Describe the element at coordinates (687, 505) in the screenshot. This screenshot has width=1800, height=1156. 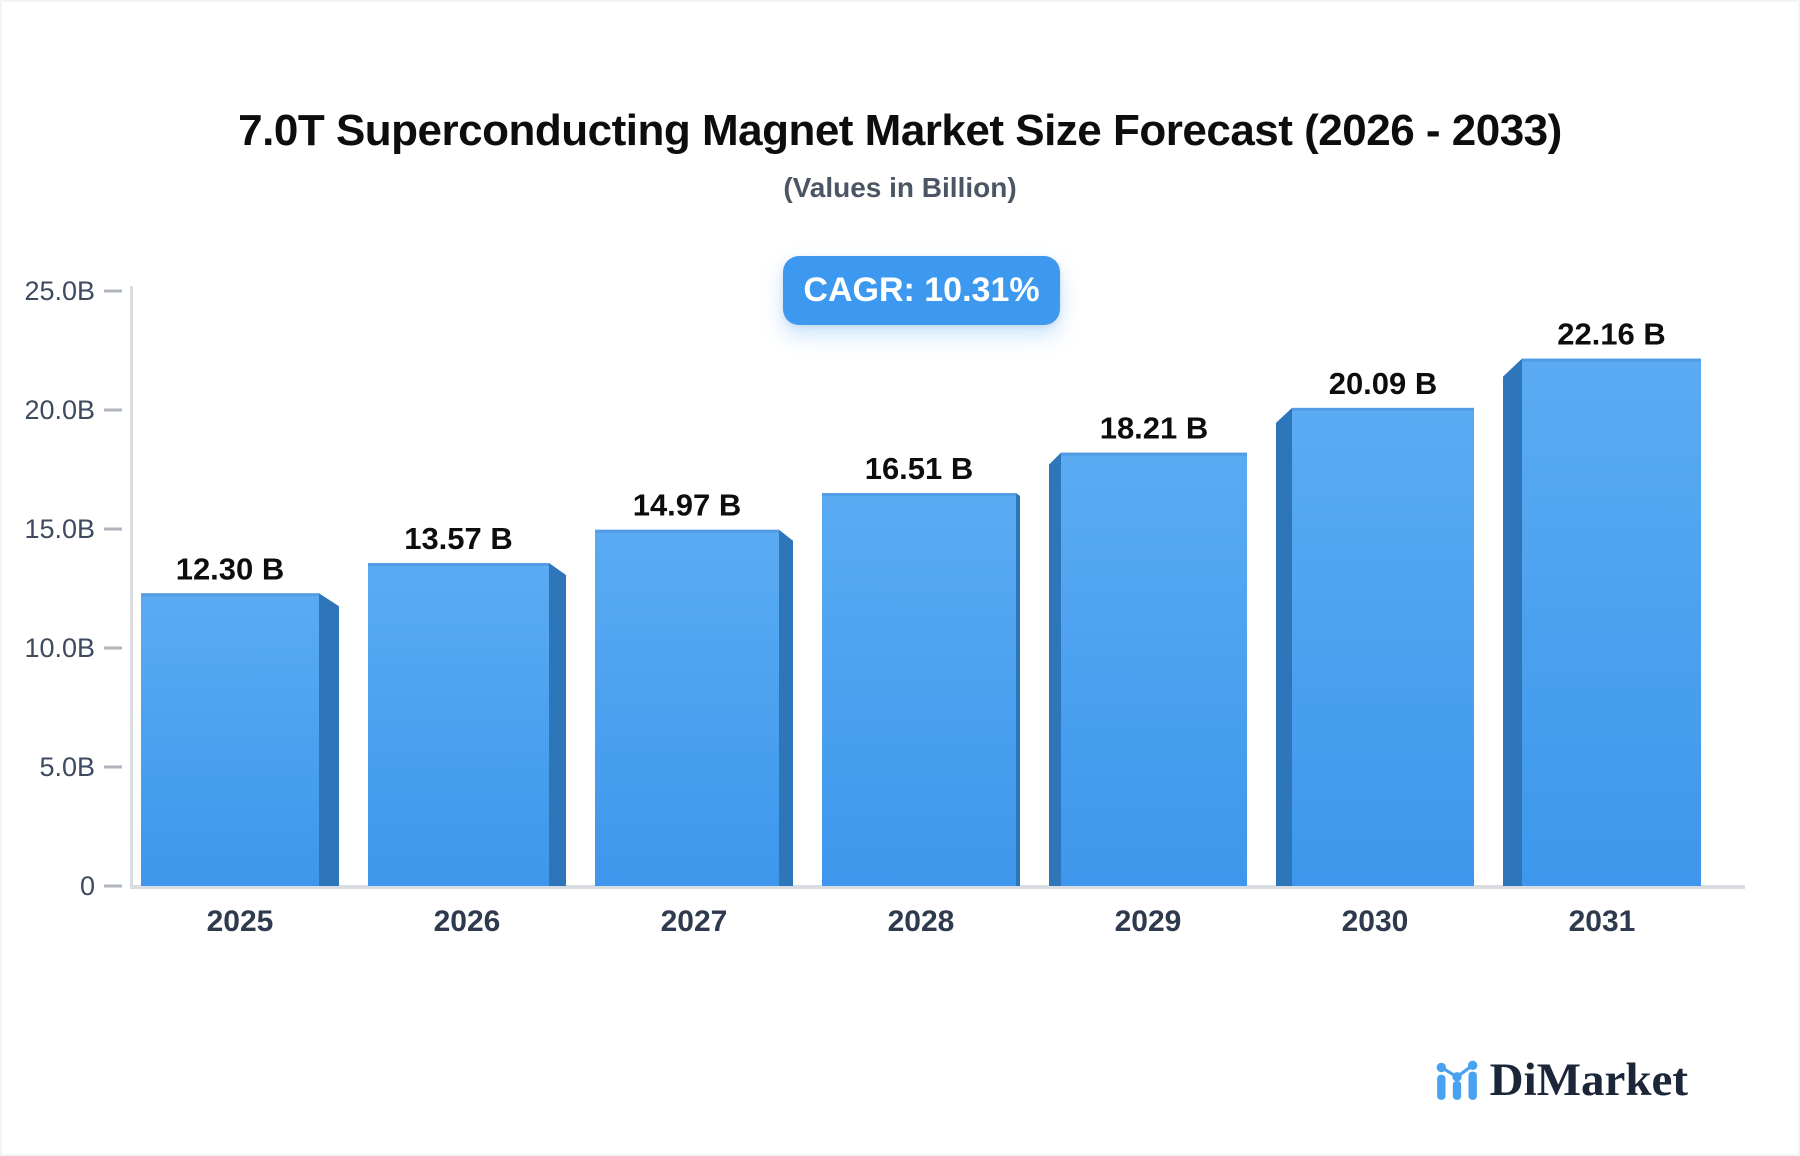
I see `bar-value-label: 14.97 B` at that location.